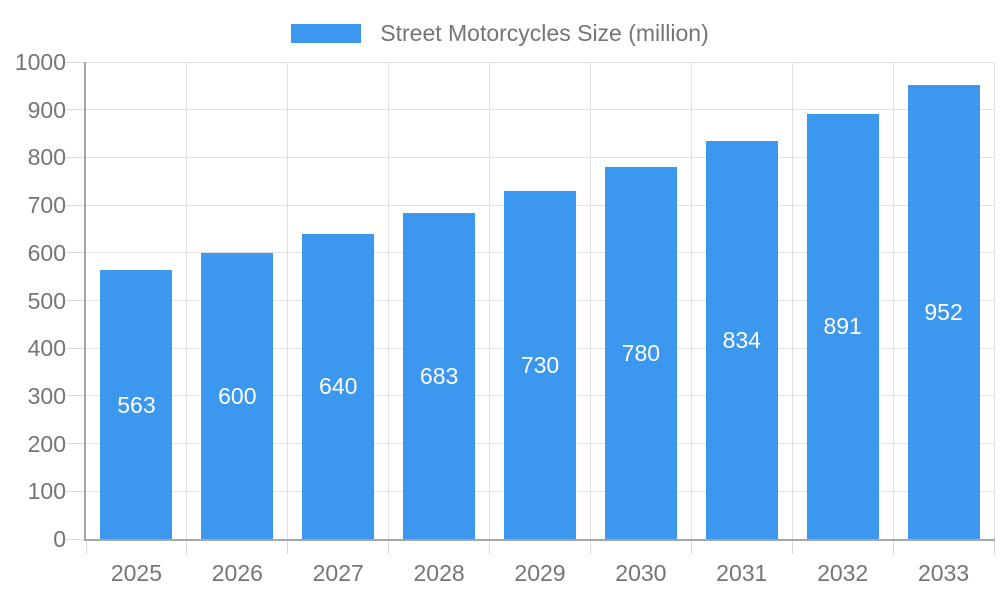 This screenshot has width=1000, height=600. What do you see at coordinates (46, 300) in the screenshot?
I see `y-axis-label: 500` at bounding box center [46, 300].